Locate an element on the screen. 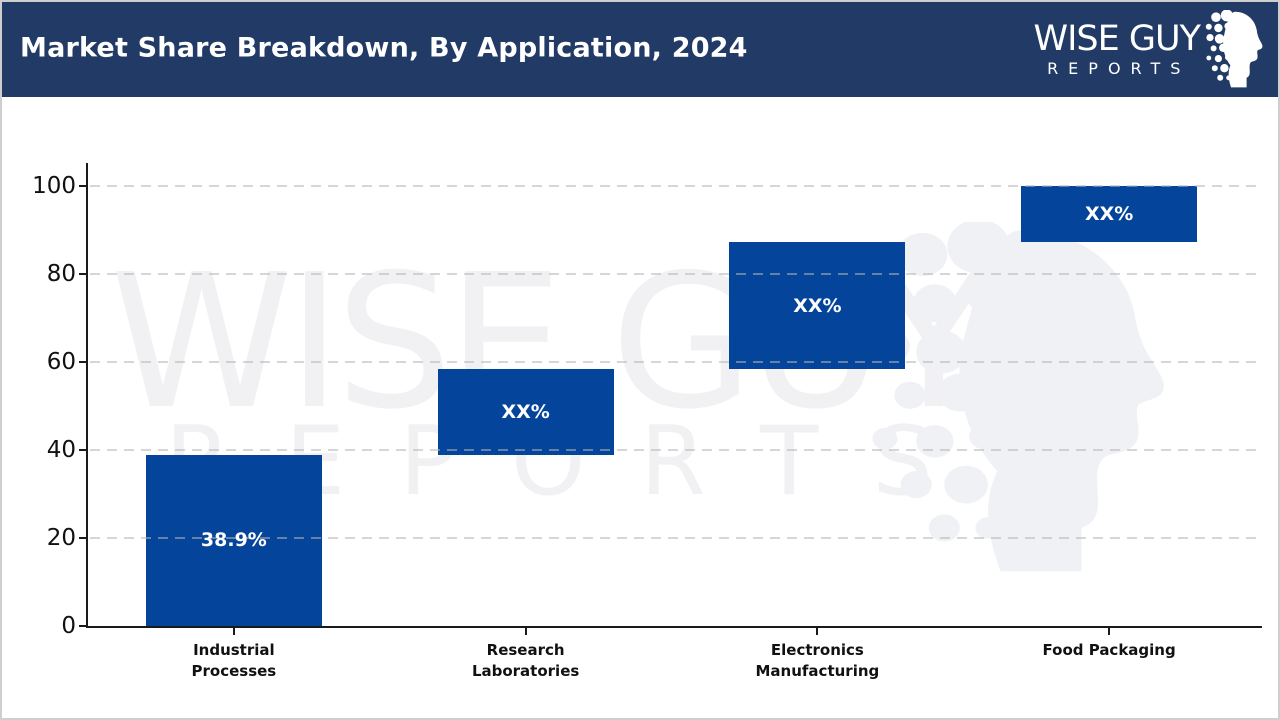 This screenshot has width=1280, height=720. x-axis-category-label-line: Processes is located at coordinates (234, 671).